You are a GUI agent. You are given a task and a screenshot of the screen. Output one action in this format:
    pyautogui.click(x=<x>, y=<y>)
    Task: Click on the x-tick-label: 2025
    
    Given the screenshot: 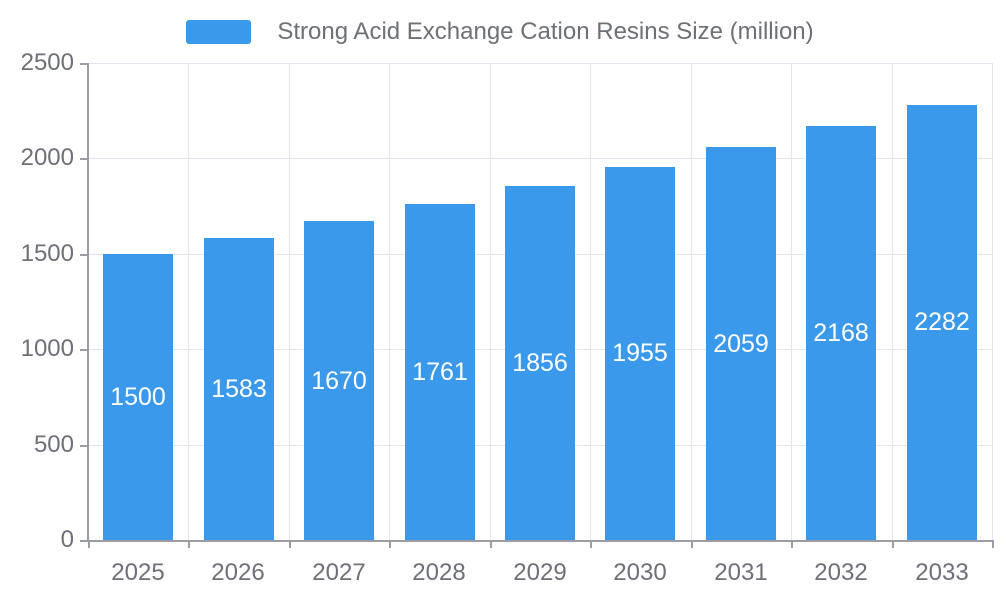 What is the action you would take?
    pyautogui.click(x=138, y=572)
    